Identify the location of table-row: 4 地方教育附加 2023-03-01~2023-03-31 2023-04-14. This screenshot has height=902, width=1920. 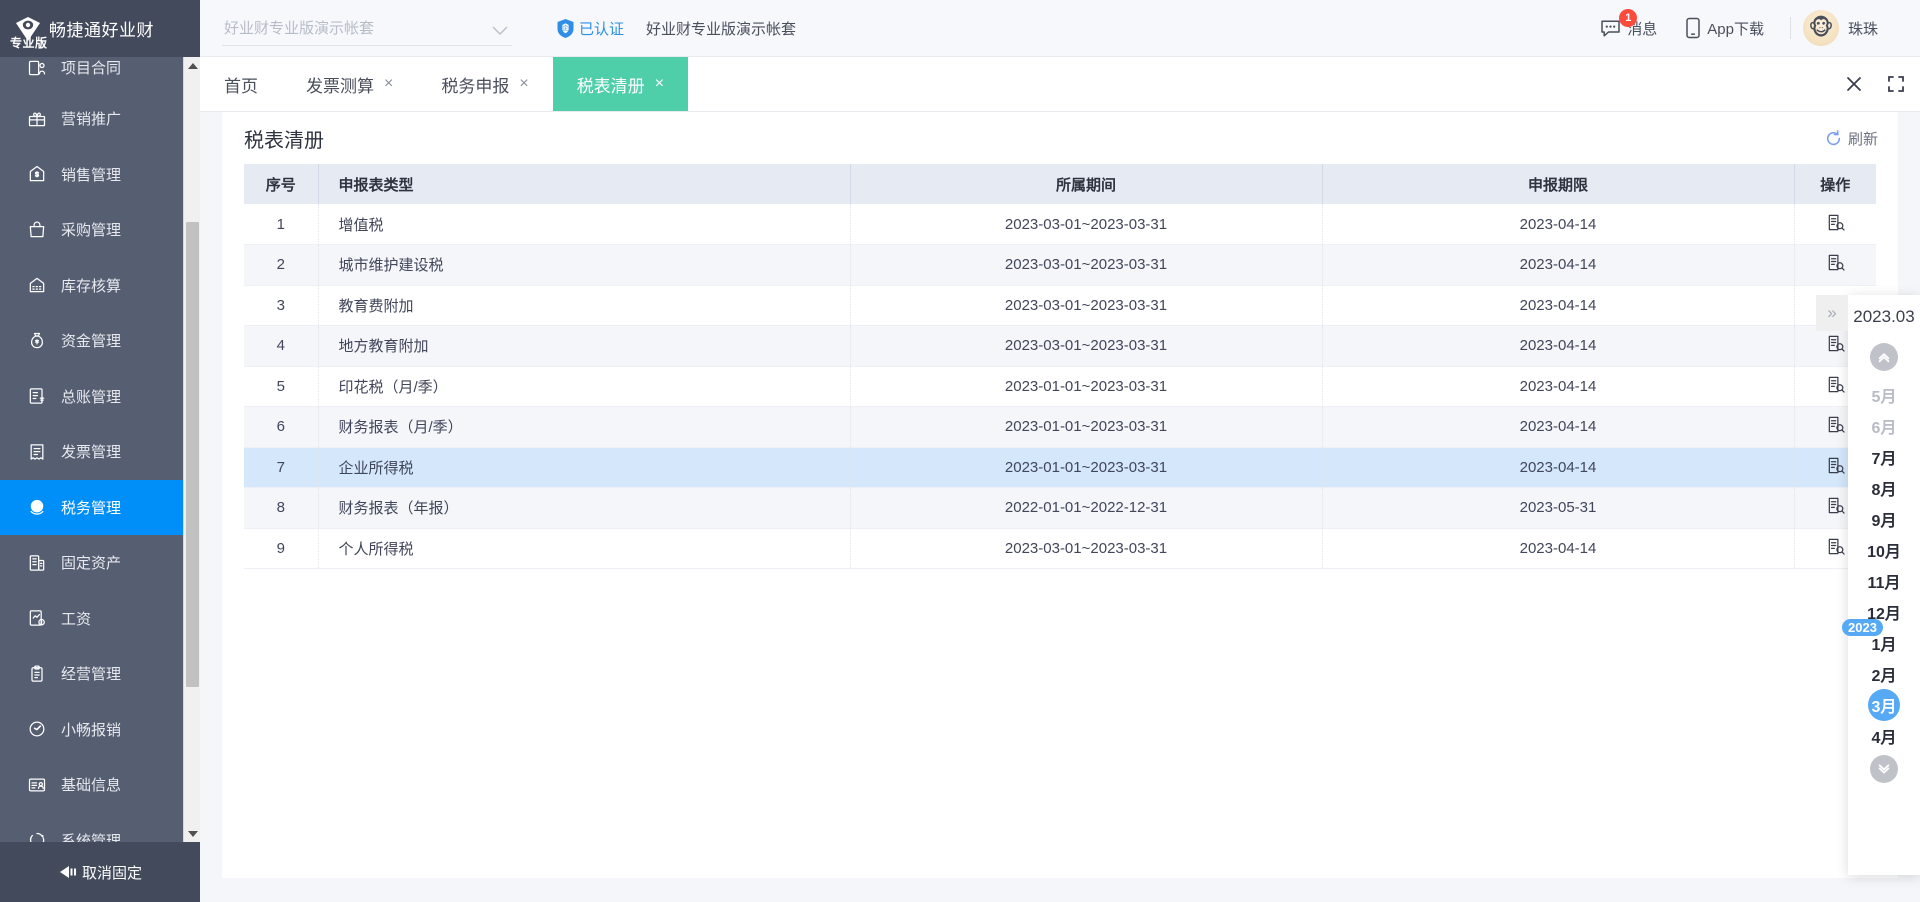
(1060, 346).